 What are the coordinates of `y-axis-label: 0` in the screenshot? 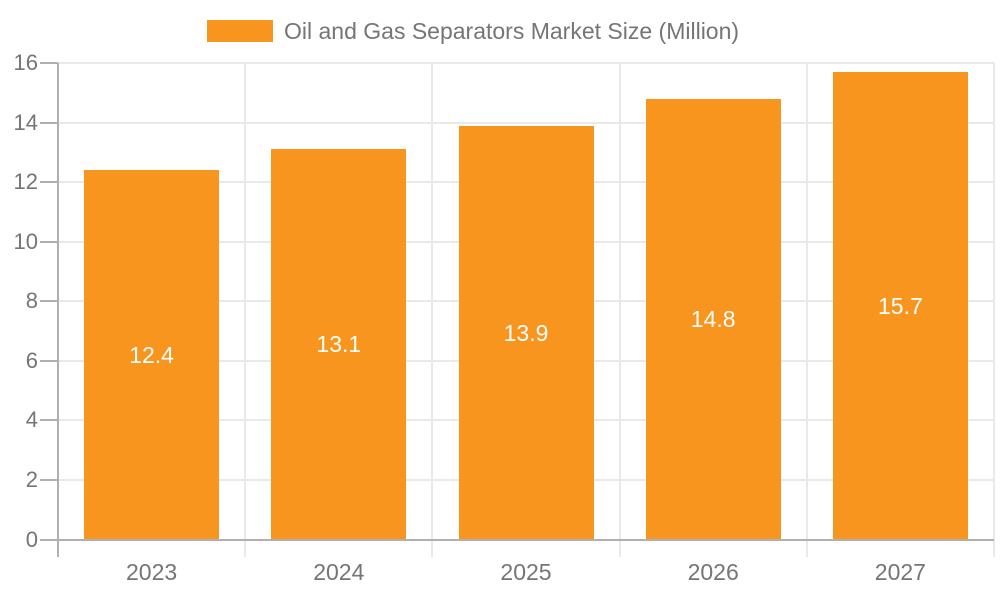 It's located at (31, 539).